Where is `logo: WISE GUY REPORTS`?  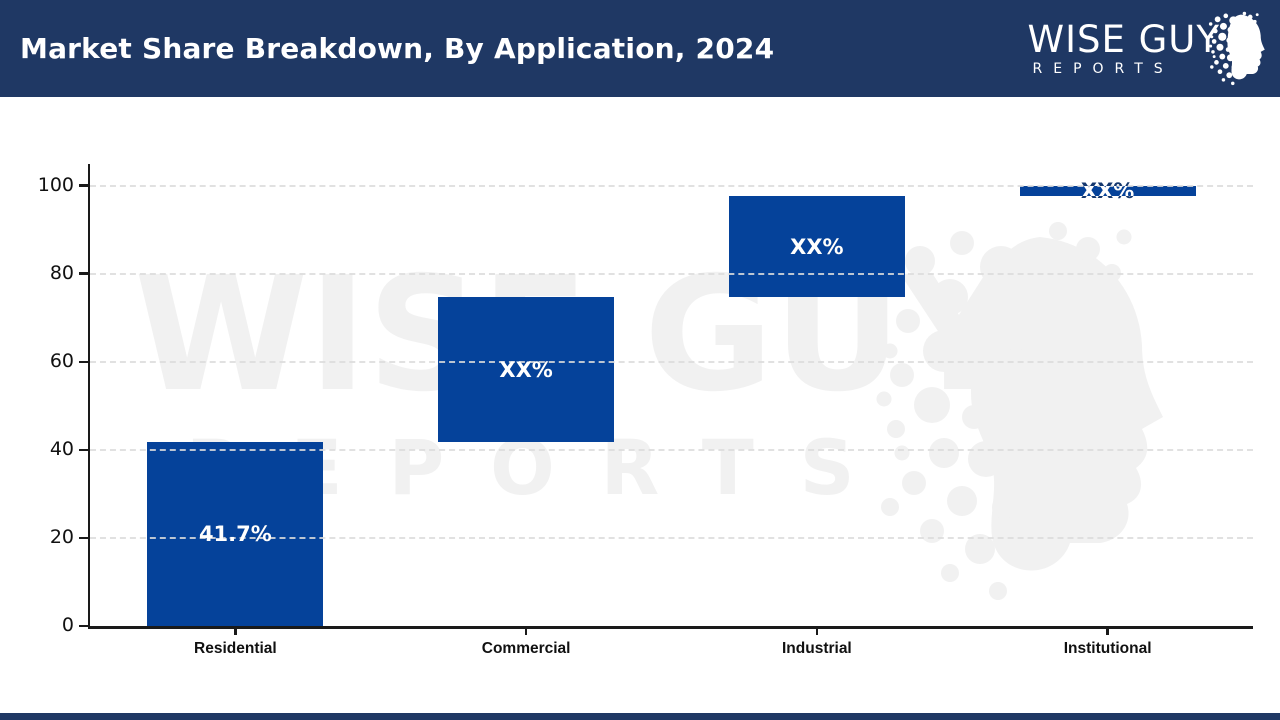
logo: WISE GUY REPORTS is located at coordinates (1149, 49).